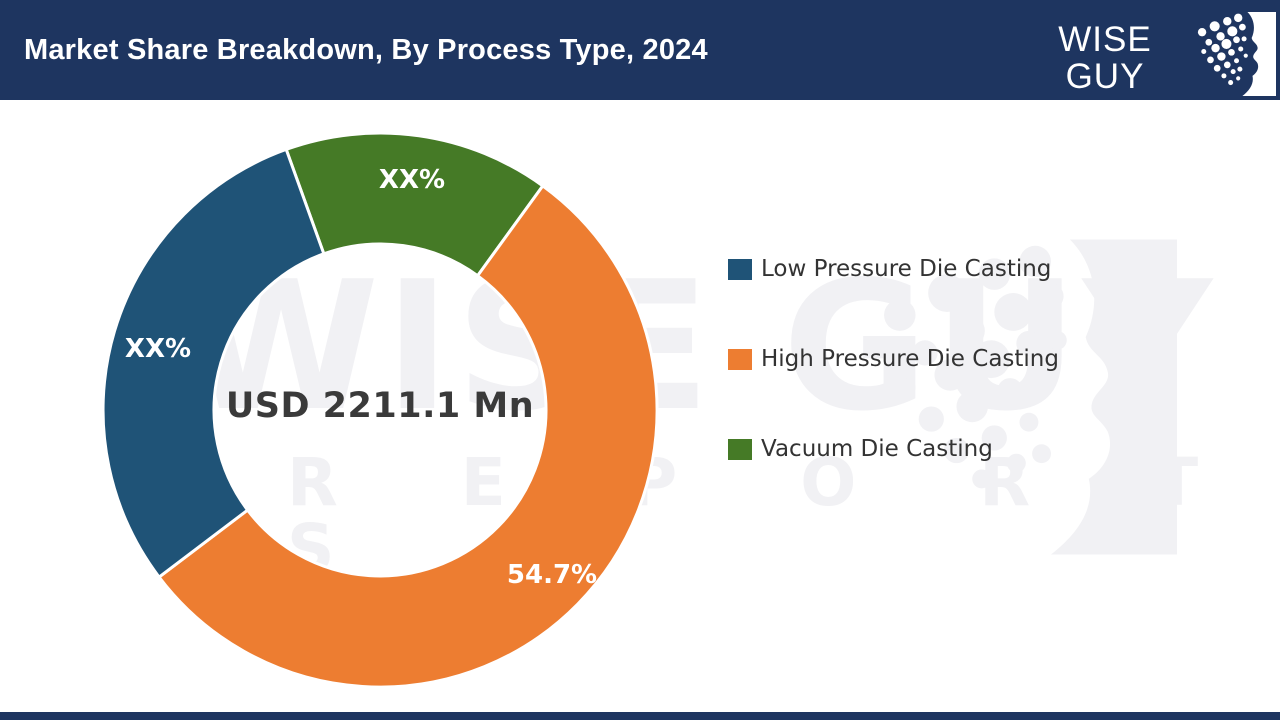 The height and width of the screenshot is (720, 1280). Describe the element at coordinates (640, 716) in the screenshot. I see `footer-bar` at that location.